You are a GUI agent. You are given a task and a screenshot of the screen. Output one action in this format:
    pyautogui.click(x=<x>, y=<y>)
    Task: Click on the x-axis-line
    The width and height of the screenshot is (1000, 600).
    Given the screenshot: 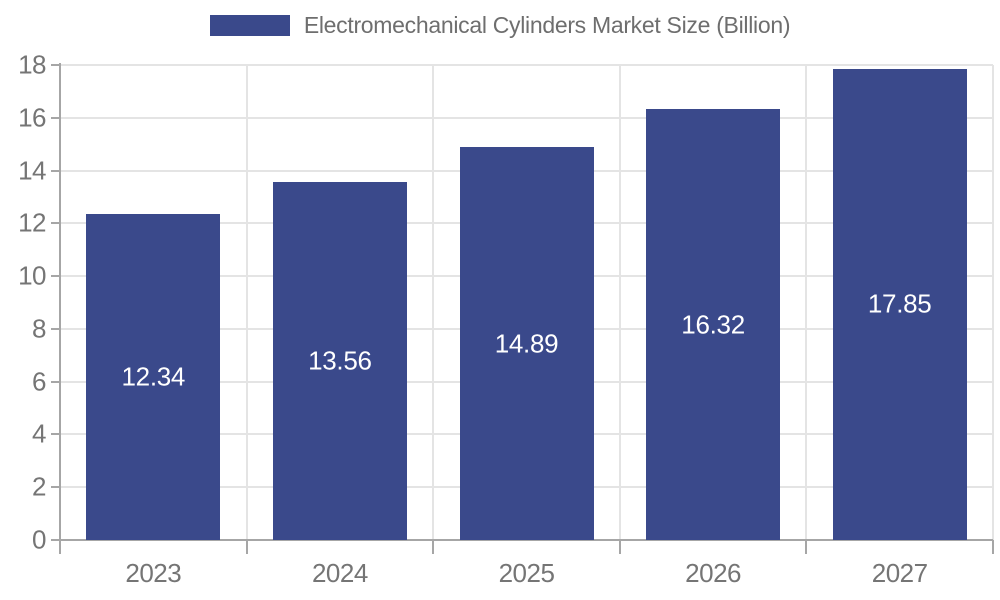 What is the action you would take?
    pyautogui.click(x=522, y=540)
    